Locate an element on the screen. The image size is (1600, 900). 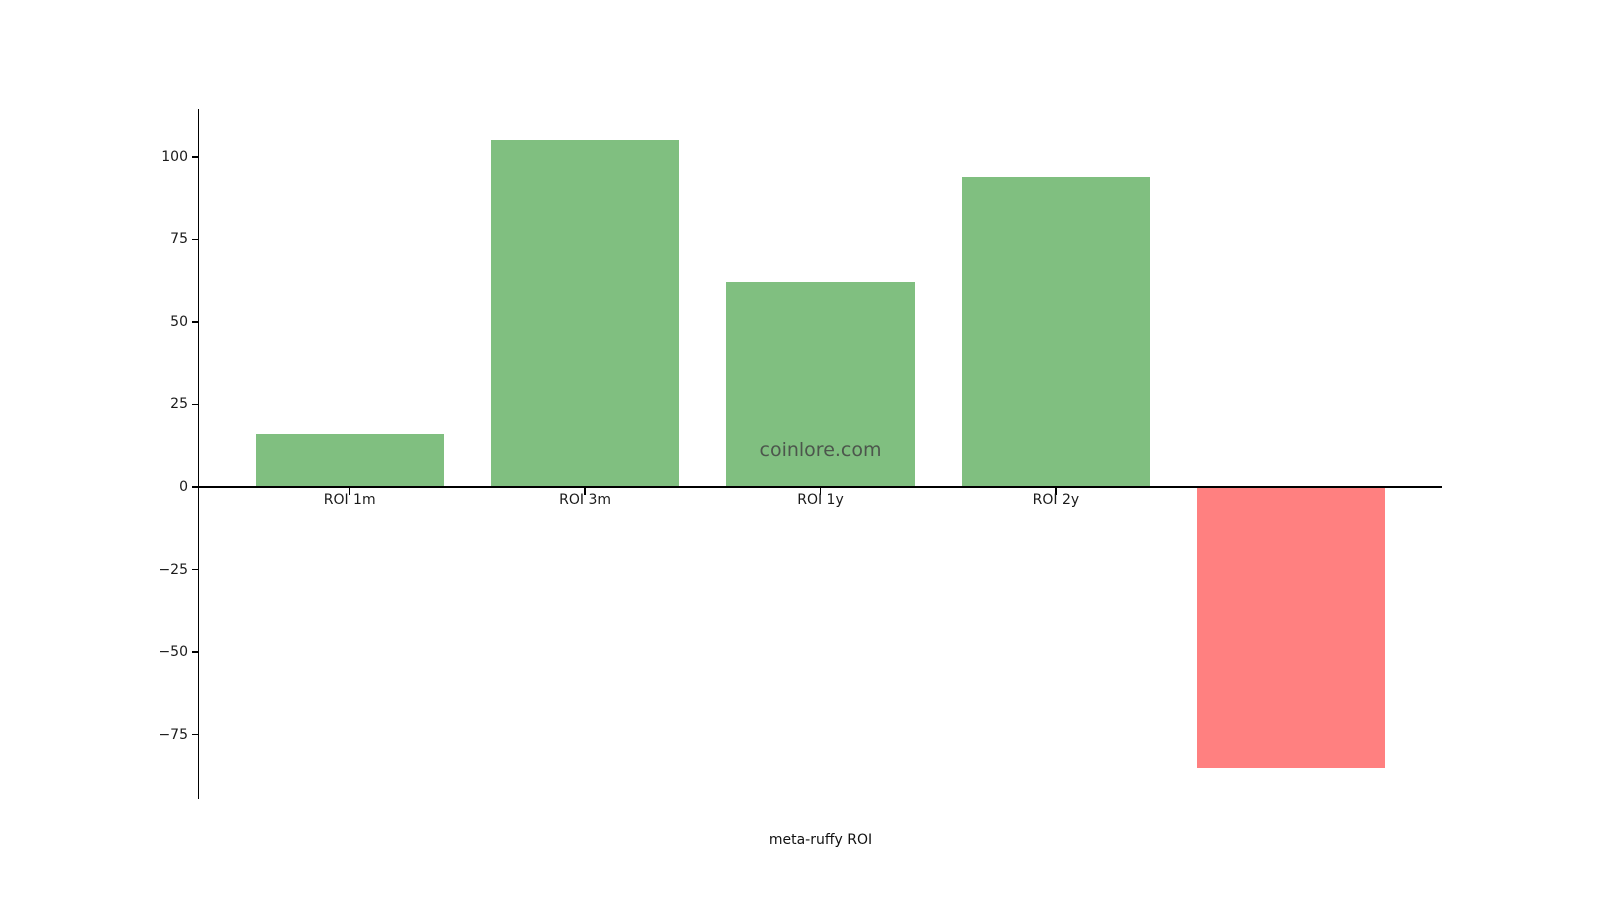
y-axis-line is located at coordinates (198, 454).